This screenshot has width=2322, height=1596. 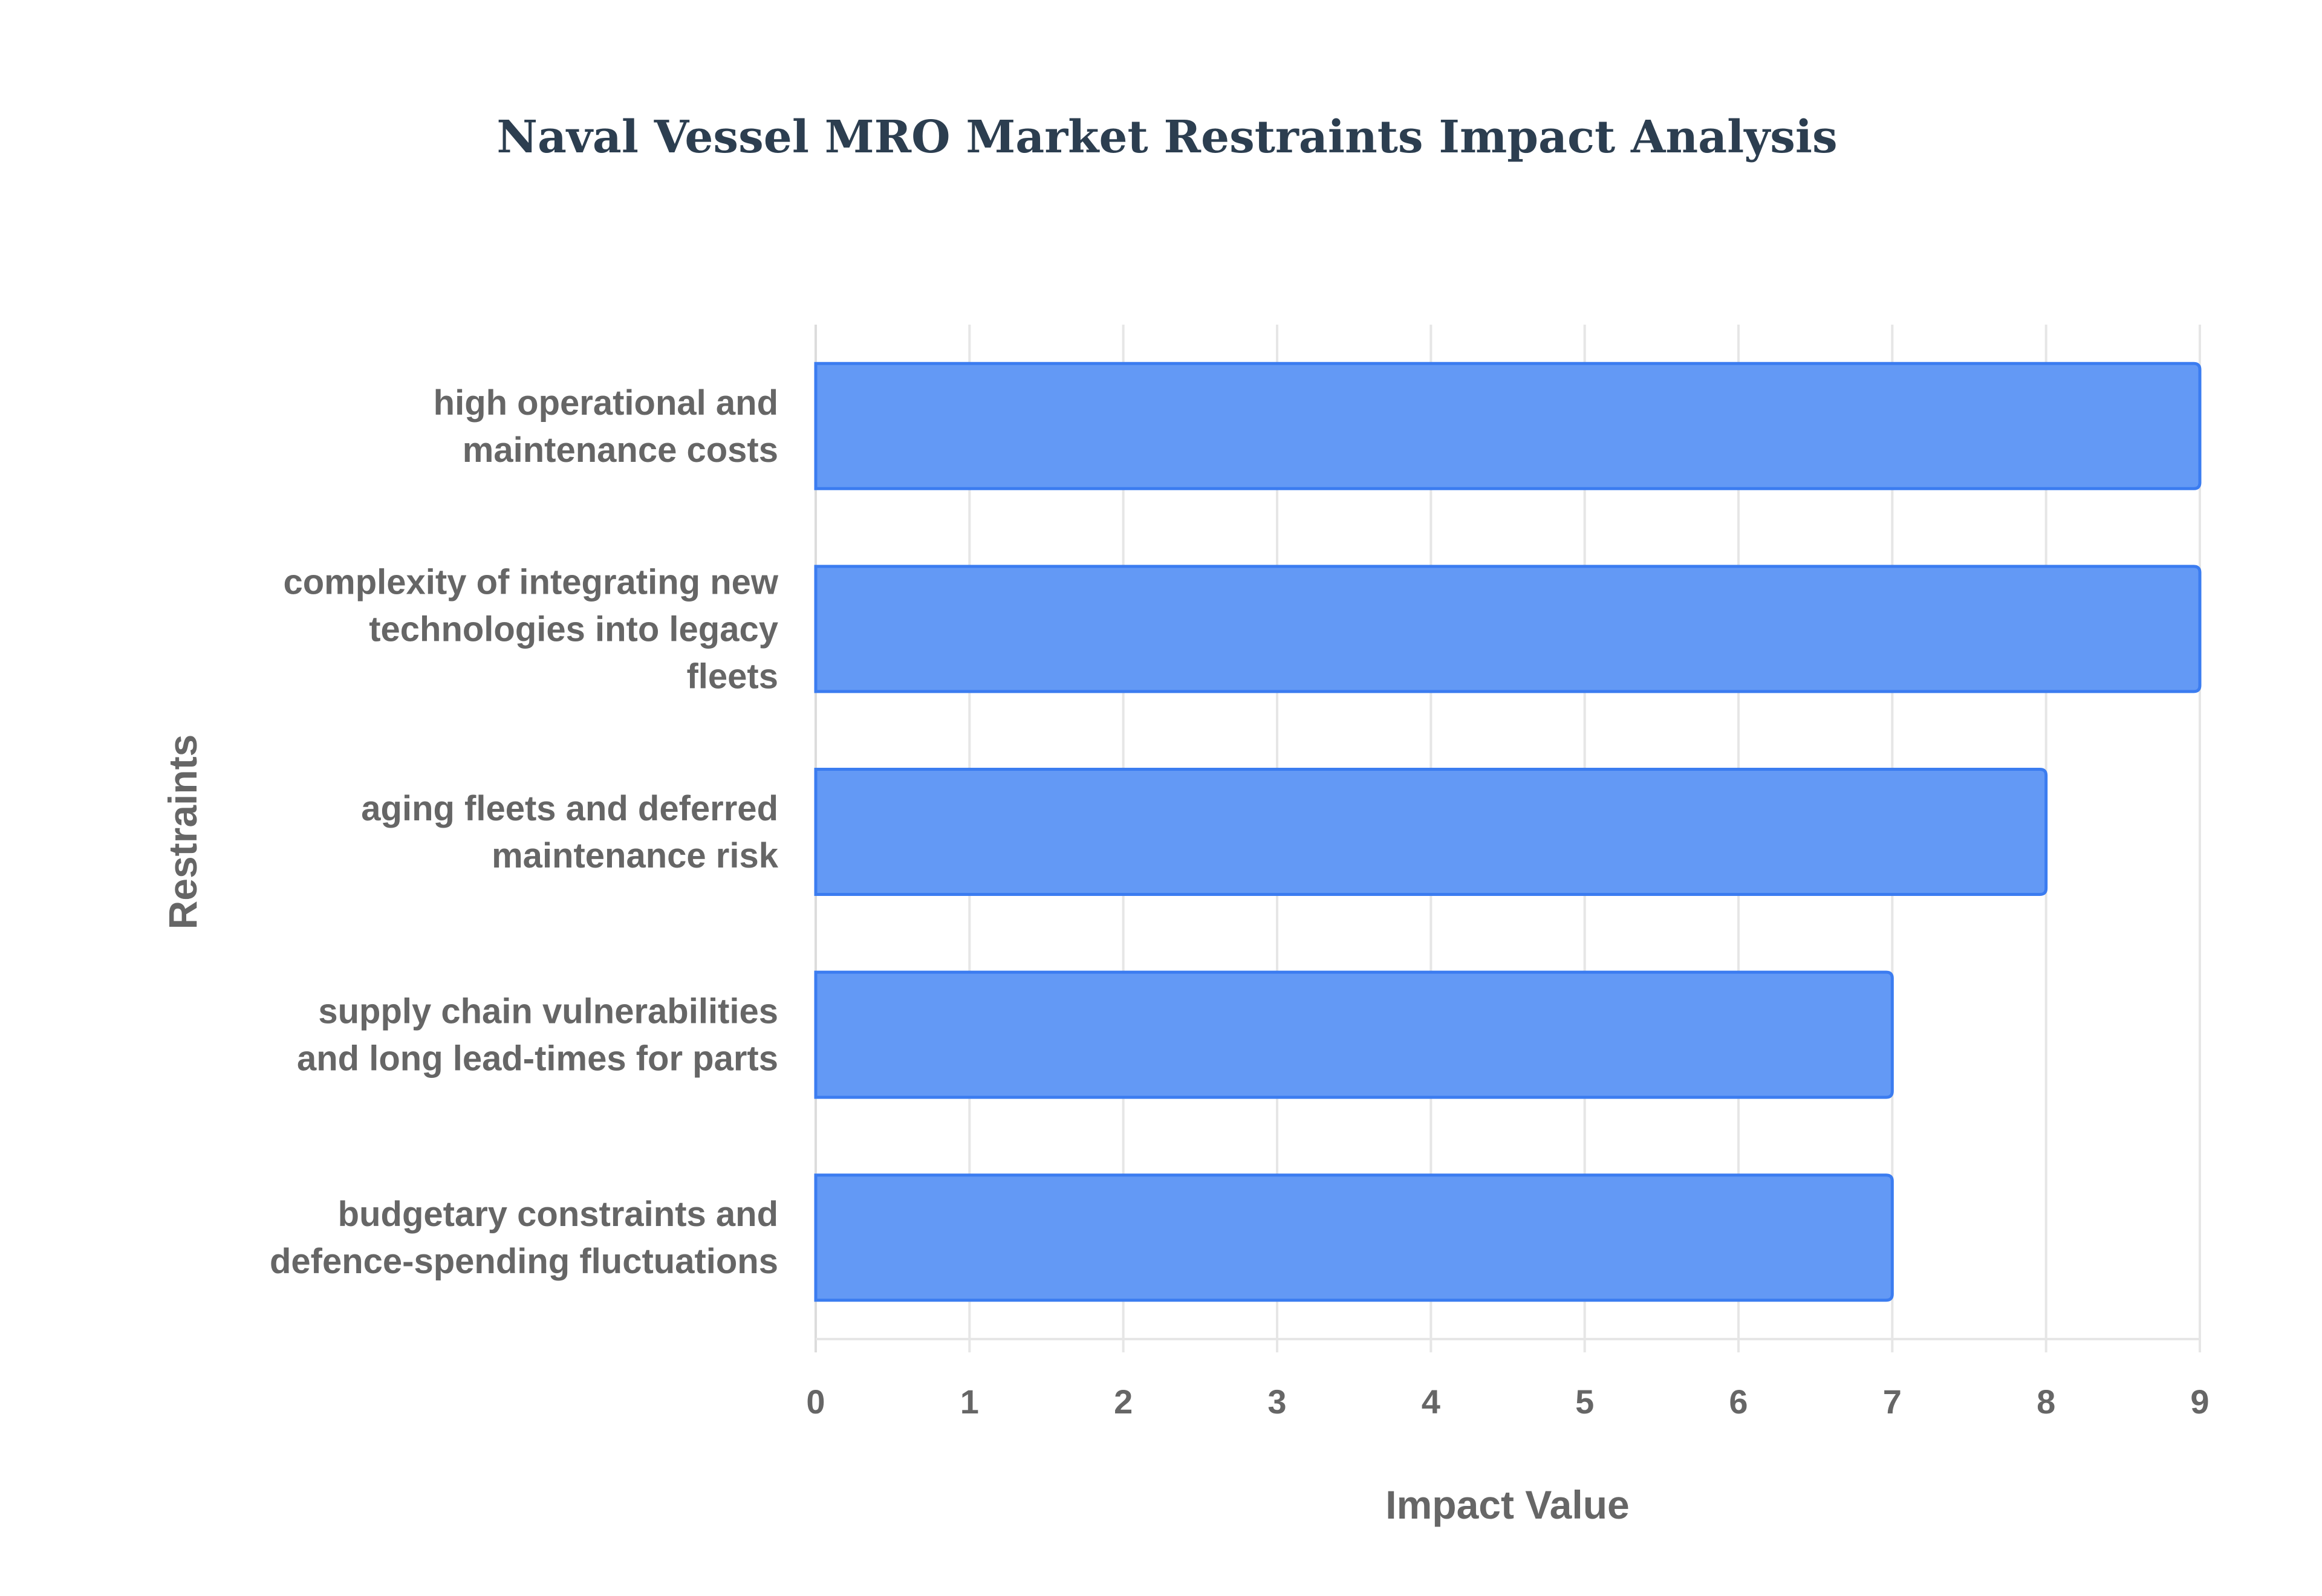 What do you see at coordinates (2046, 1402) in the screenshot?
I see `x-tick-label: 8` at bounding box center [2046, 1402].